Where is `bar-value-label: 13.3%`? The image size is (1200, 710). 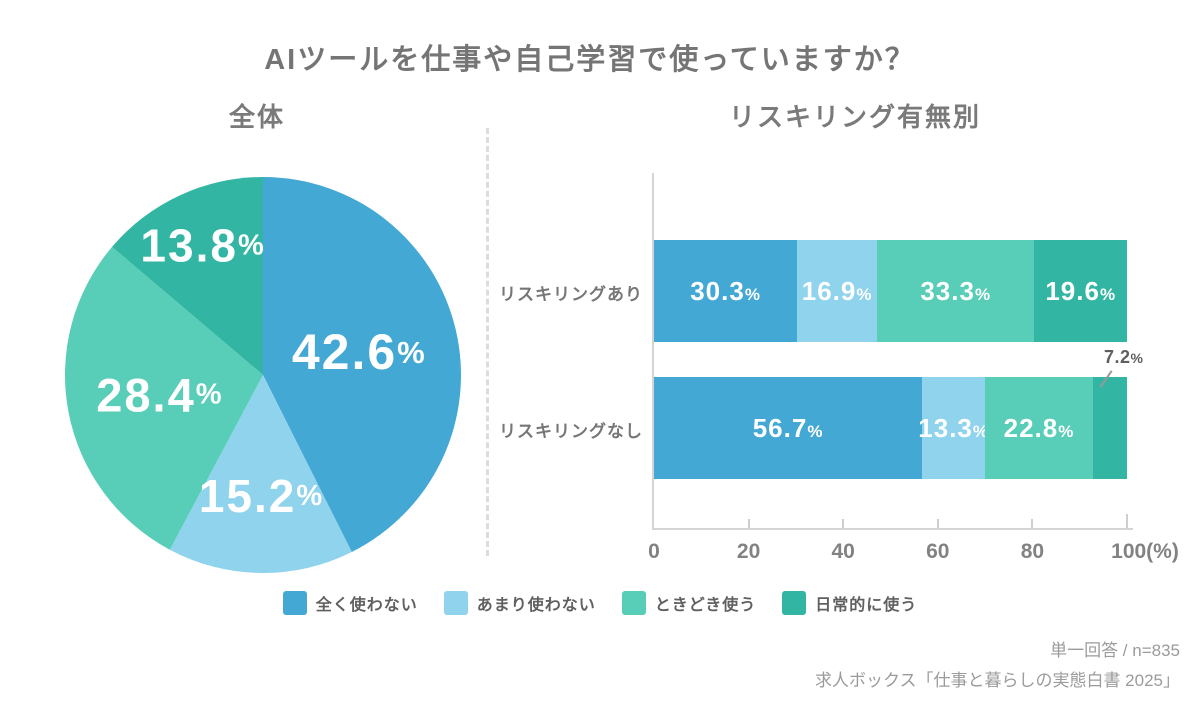
bar-value-label: 13.3% is located at coordinates (954, 427).